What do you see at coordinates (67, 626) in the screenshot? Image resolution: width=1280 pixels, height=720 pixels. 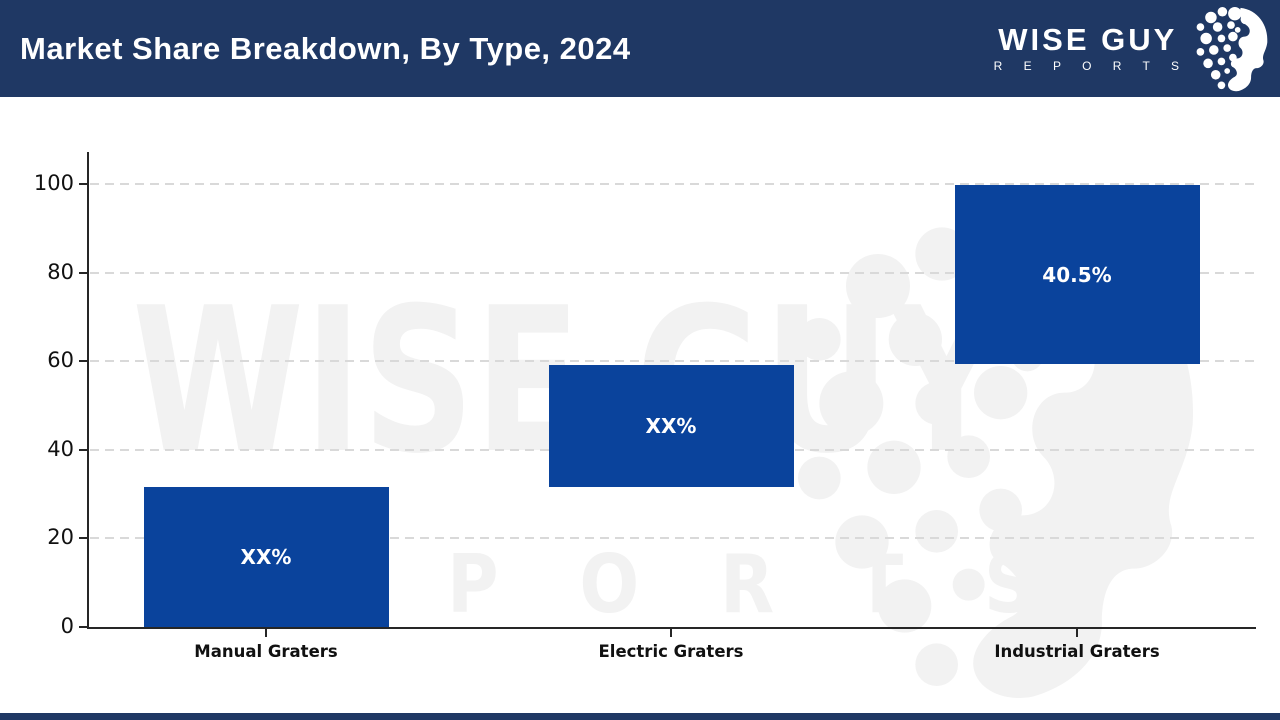 I see `y-tick-label-0: 0` at bounding box center [67, 626].